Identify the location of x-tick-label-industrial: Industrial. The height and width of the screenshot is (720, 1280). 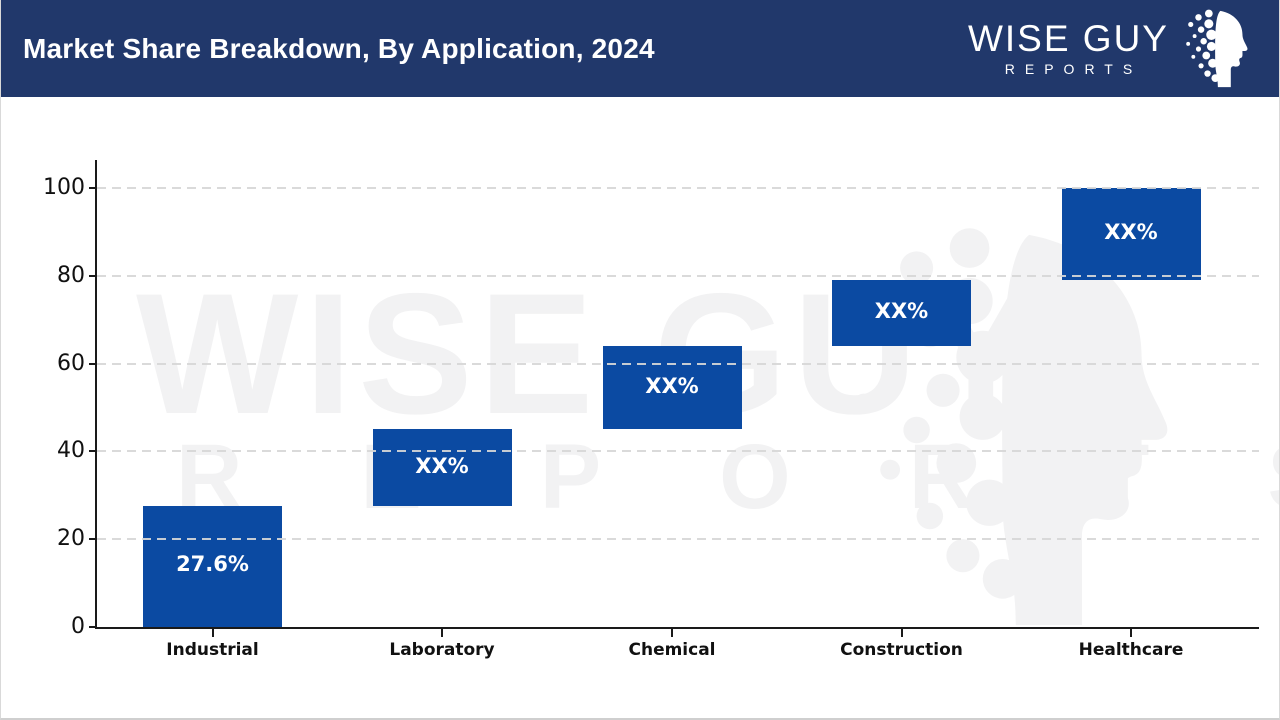
(212, 650).